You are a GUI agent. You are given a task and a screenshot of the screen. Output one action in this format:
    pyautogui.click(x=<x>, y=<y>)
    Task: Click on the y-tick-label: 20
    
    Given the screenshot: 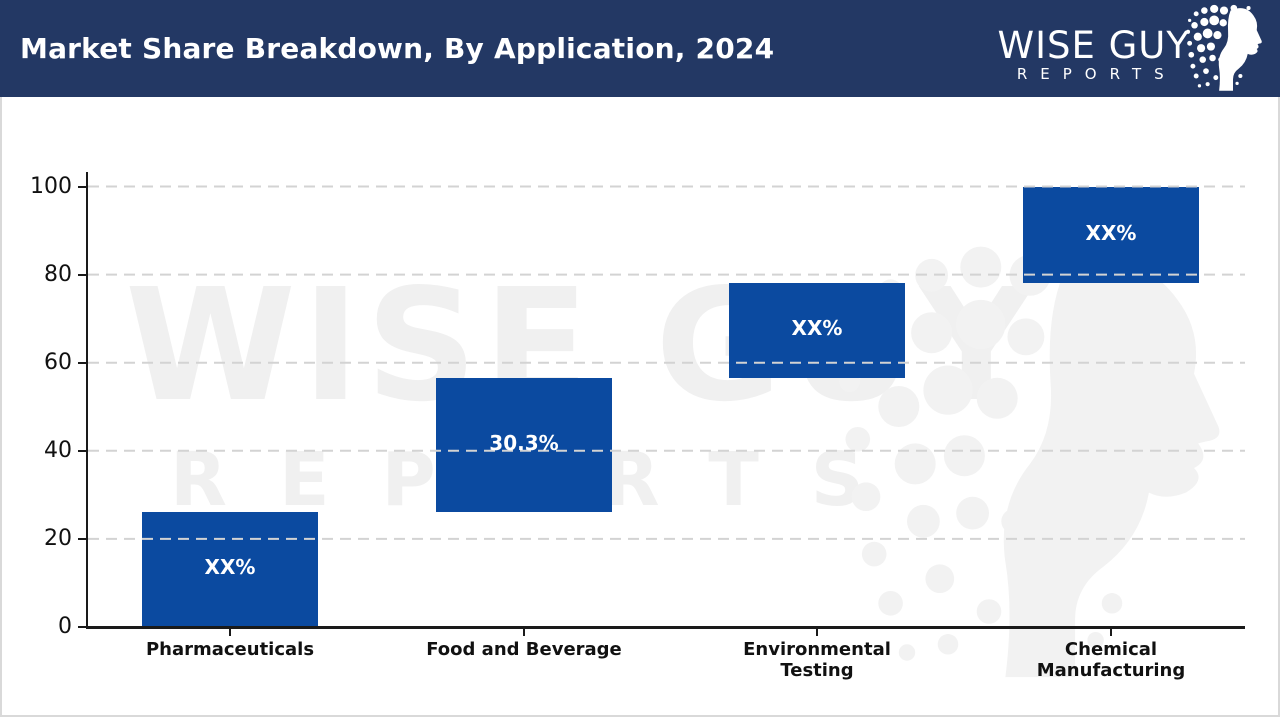 What is the action you would take?
    pyautogui.click(x=58, y=538)
    